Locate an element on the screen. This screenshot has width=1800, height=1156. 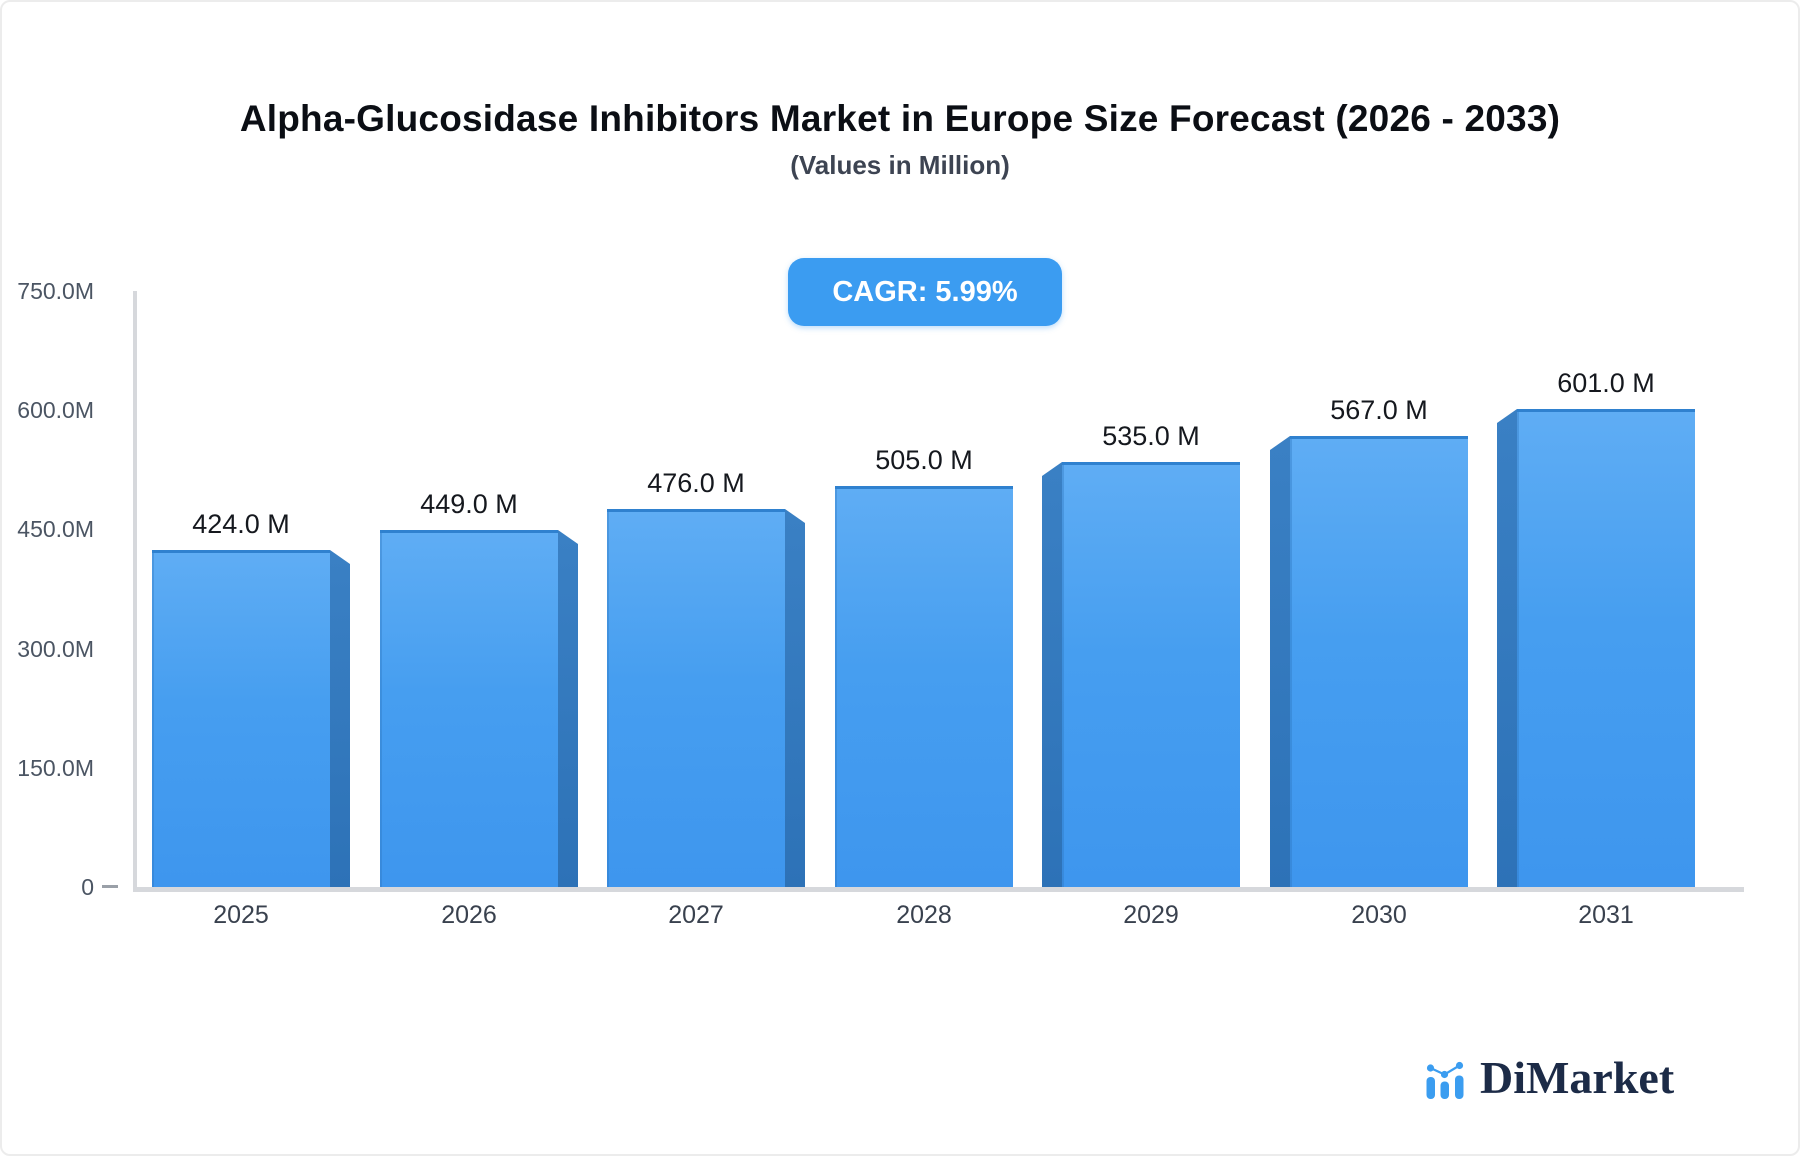
x-axis-label-2029: 2029 is located at coordinates (1151, 915).